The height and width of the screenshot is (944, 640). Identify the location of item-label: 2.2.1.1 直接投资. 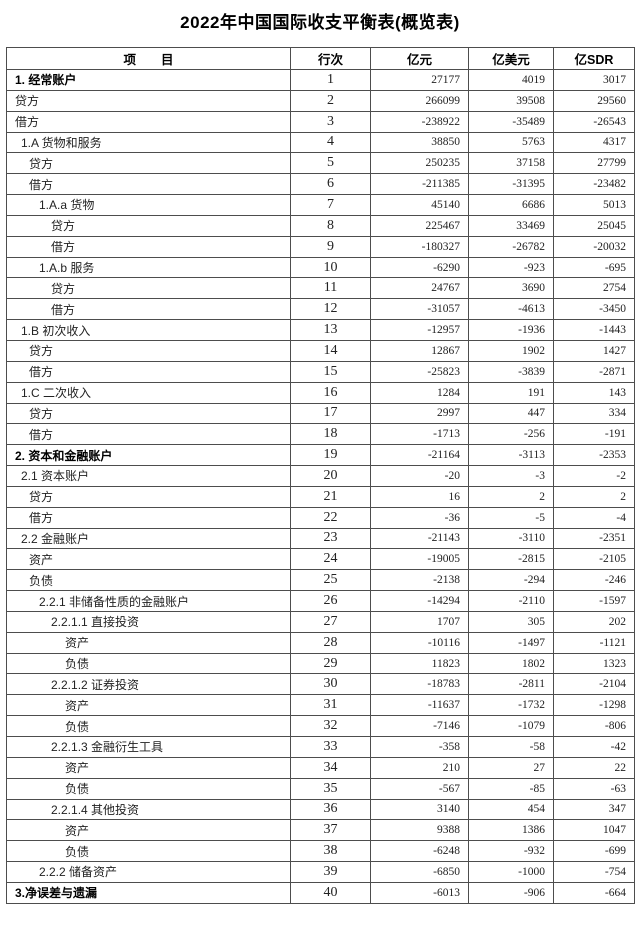
(148, 621).